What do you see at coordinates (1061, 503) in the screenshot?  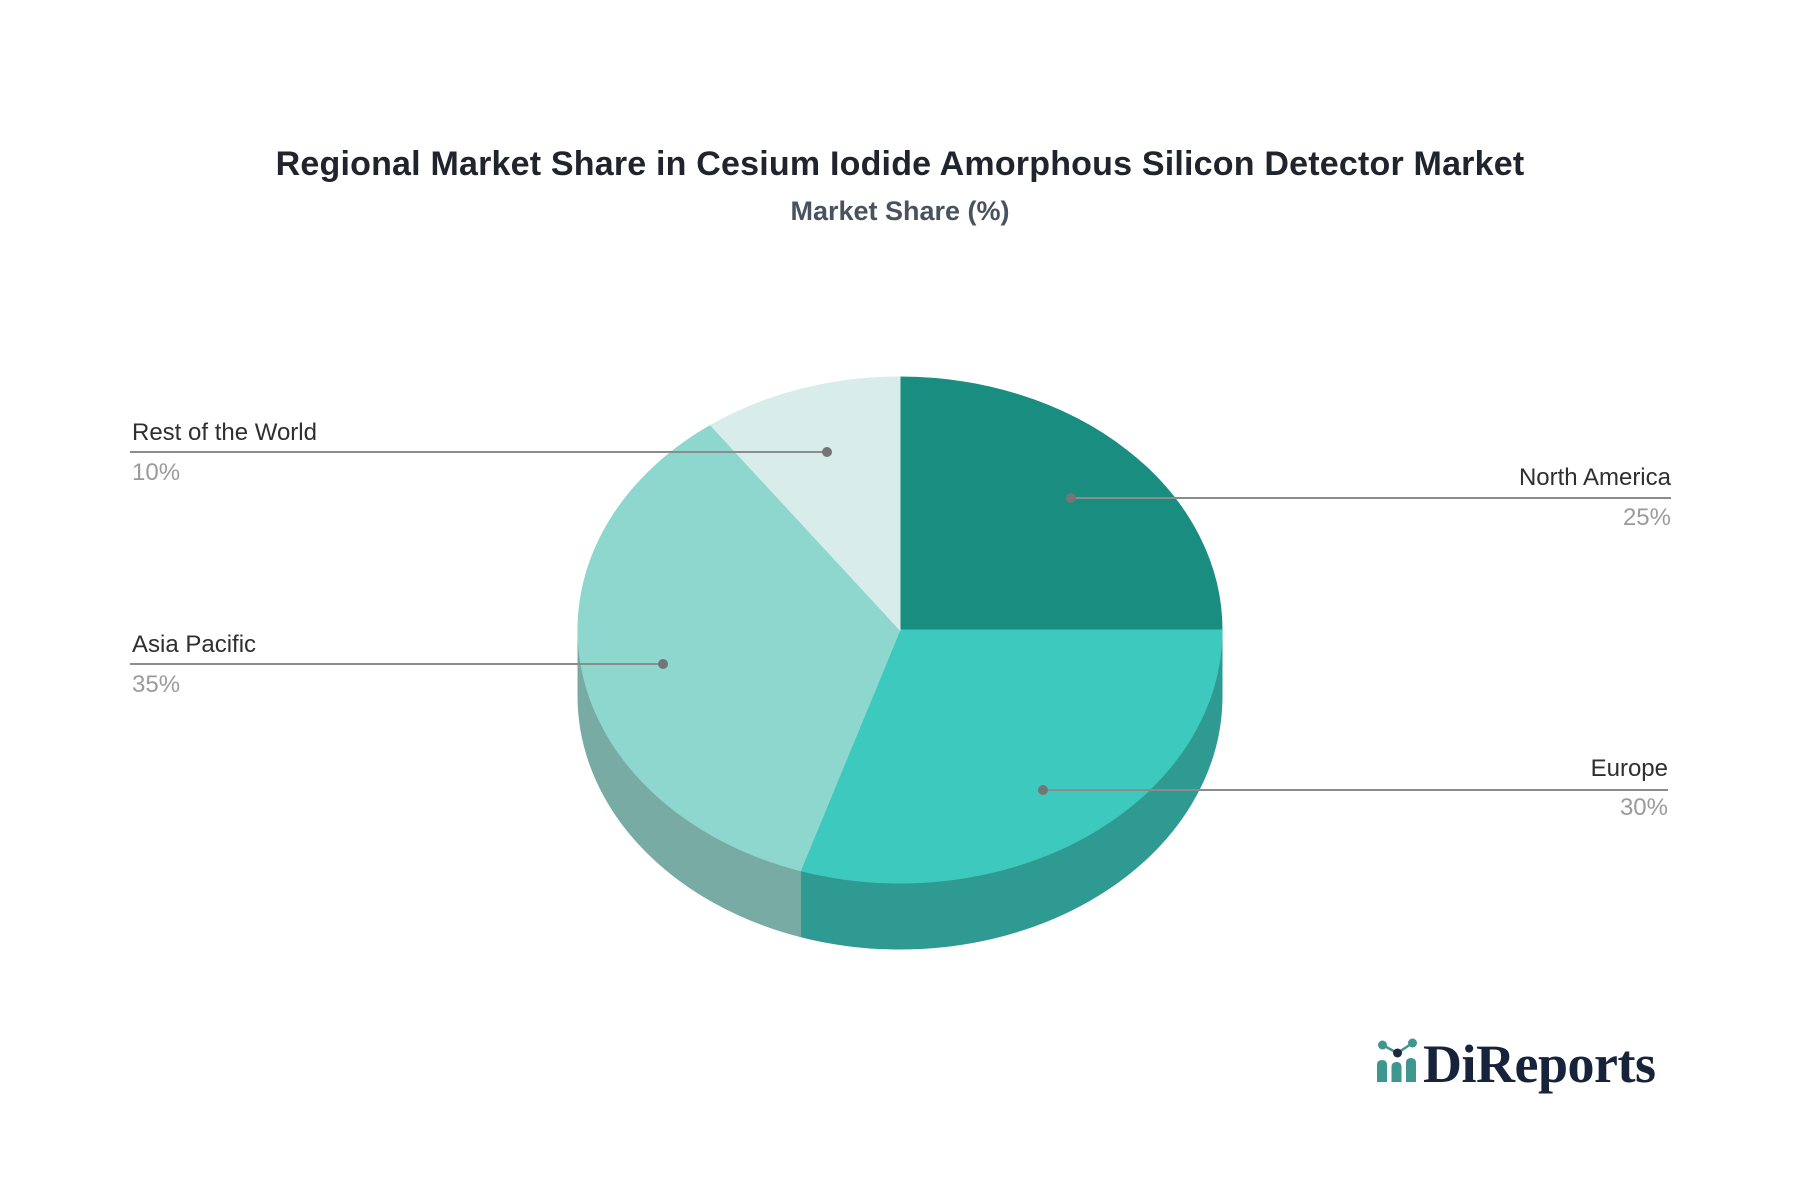 I see `pie-slice-north-america` at bounding box center [1061, 503].